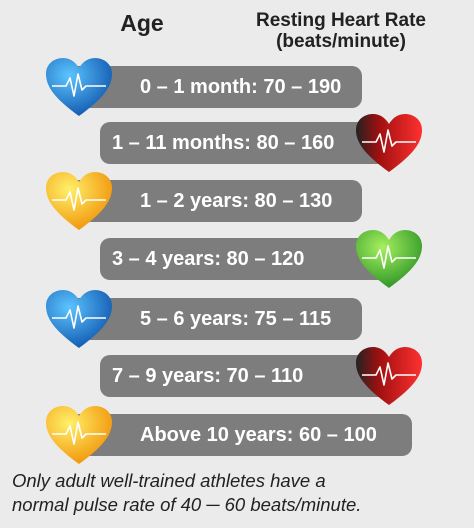 This screenshot has height=528, width=474. I want to click on heart-rate-header: Resting Heart Rate (beats/minute), so click(341, 31).